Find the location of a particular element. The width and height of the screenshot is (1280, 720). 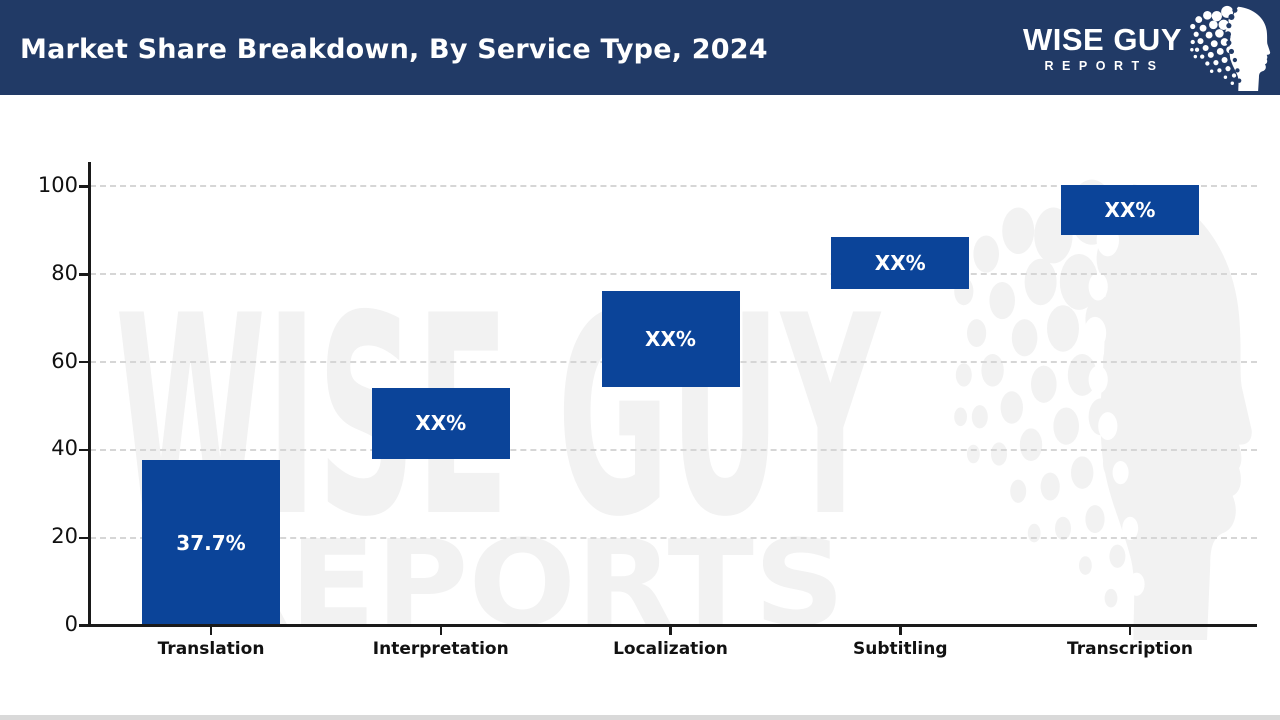

category-label: Interpretation is located at coordinates (440, 649).